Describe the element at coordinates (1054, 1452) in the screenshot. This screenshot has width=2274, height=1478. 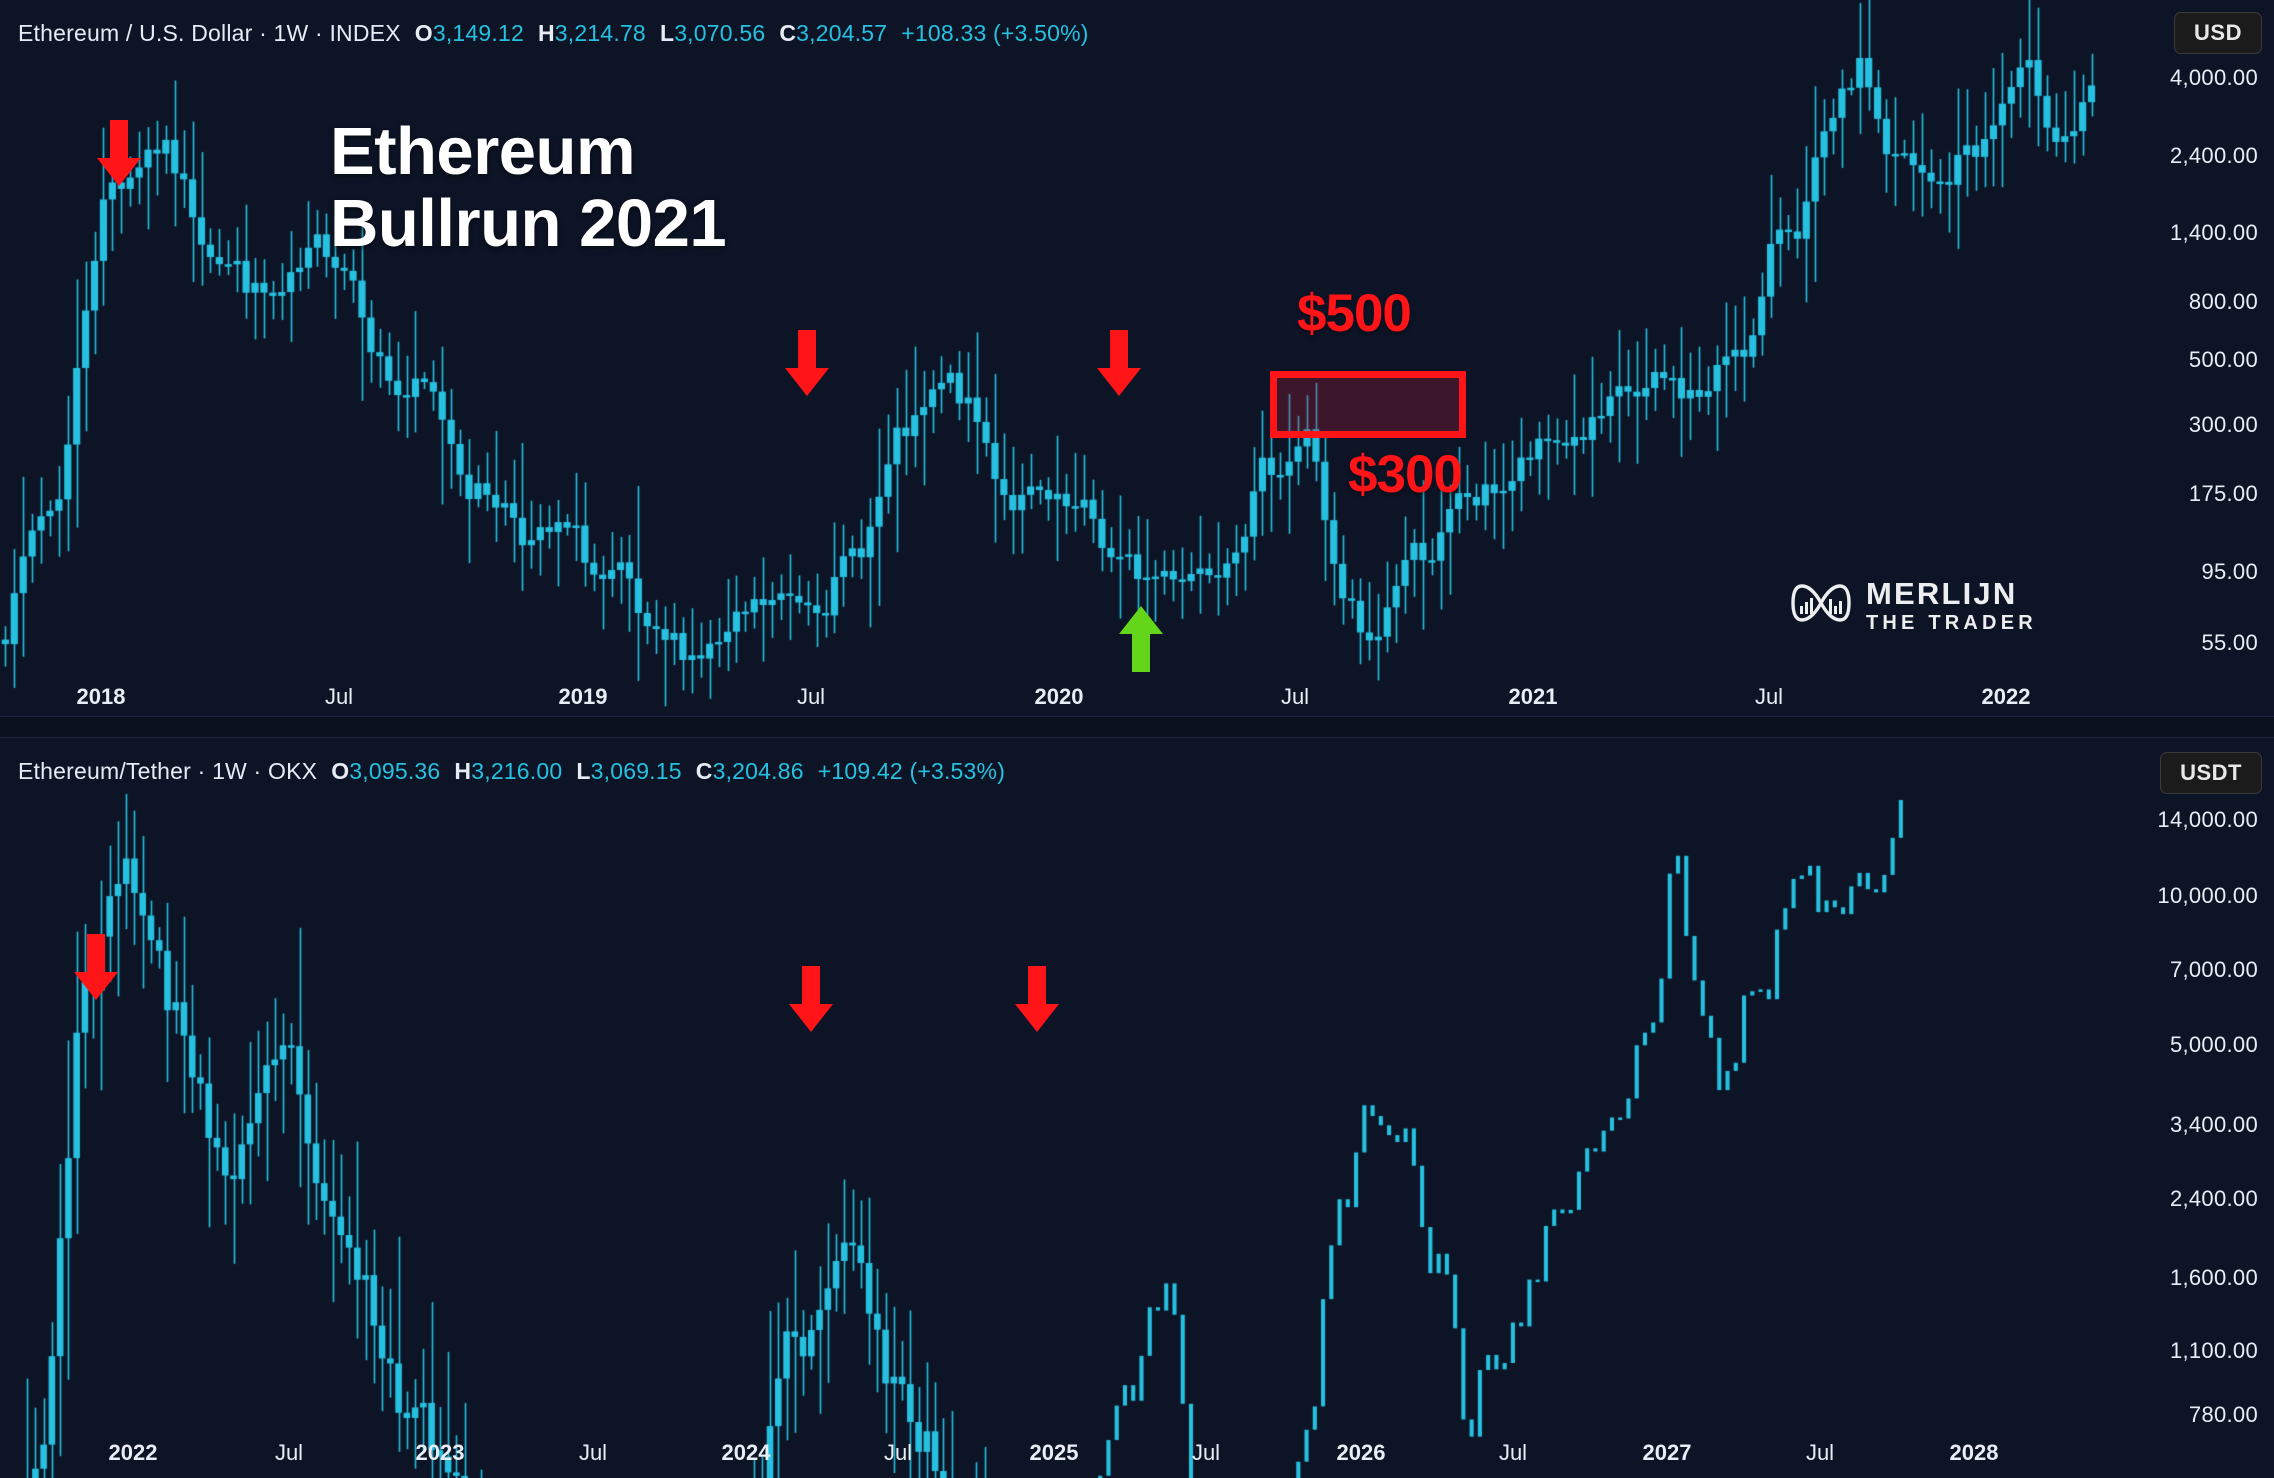
I see `time-tick: 2025` at that location.